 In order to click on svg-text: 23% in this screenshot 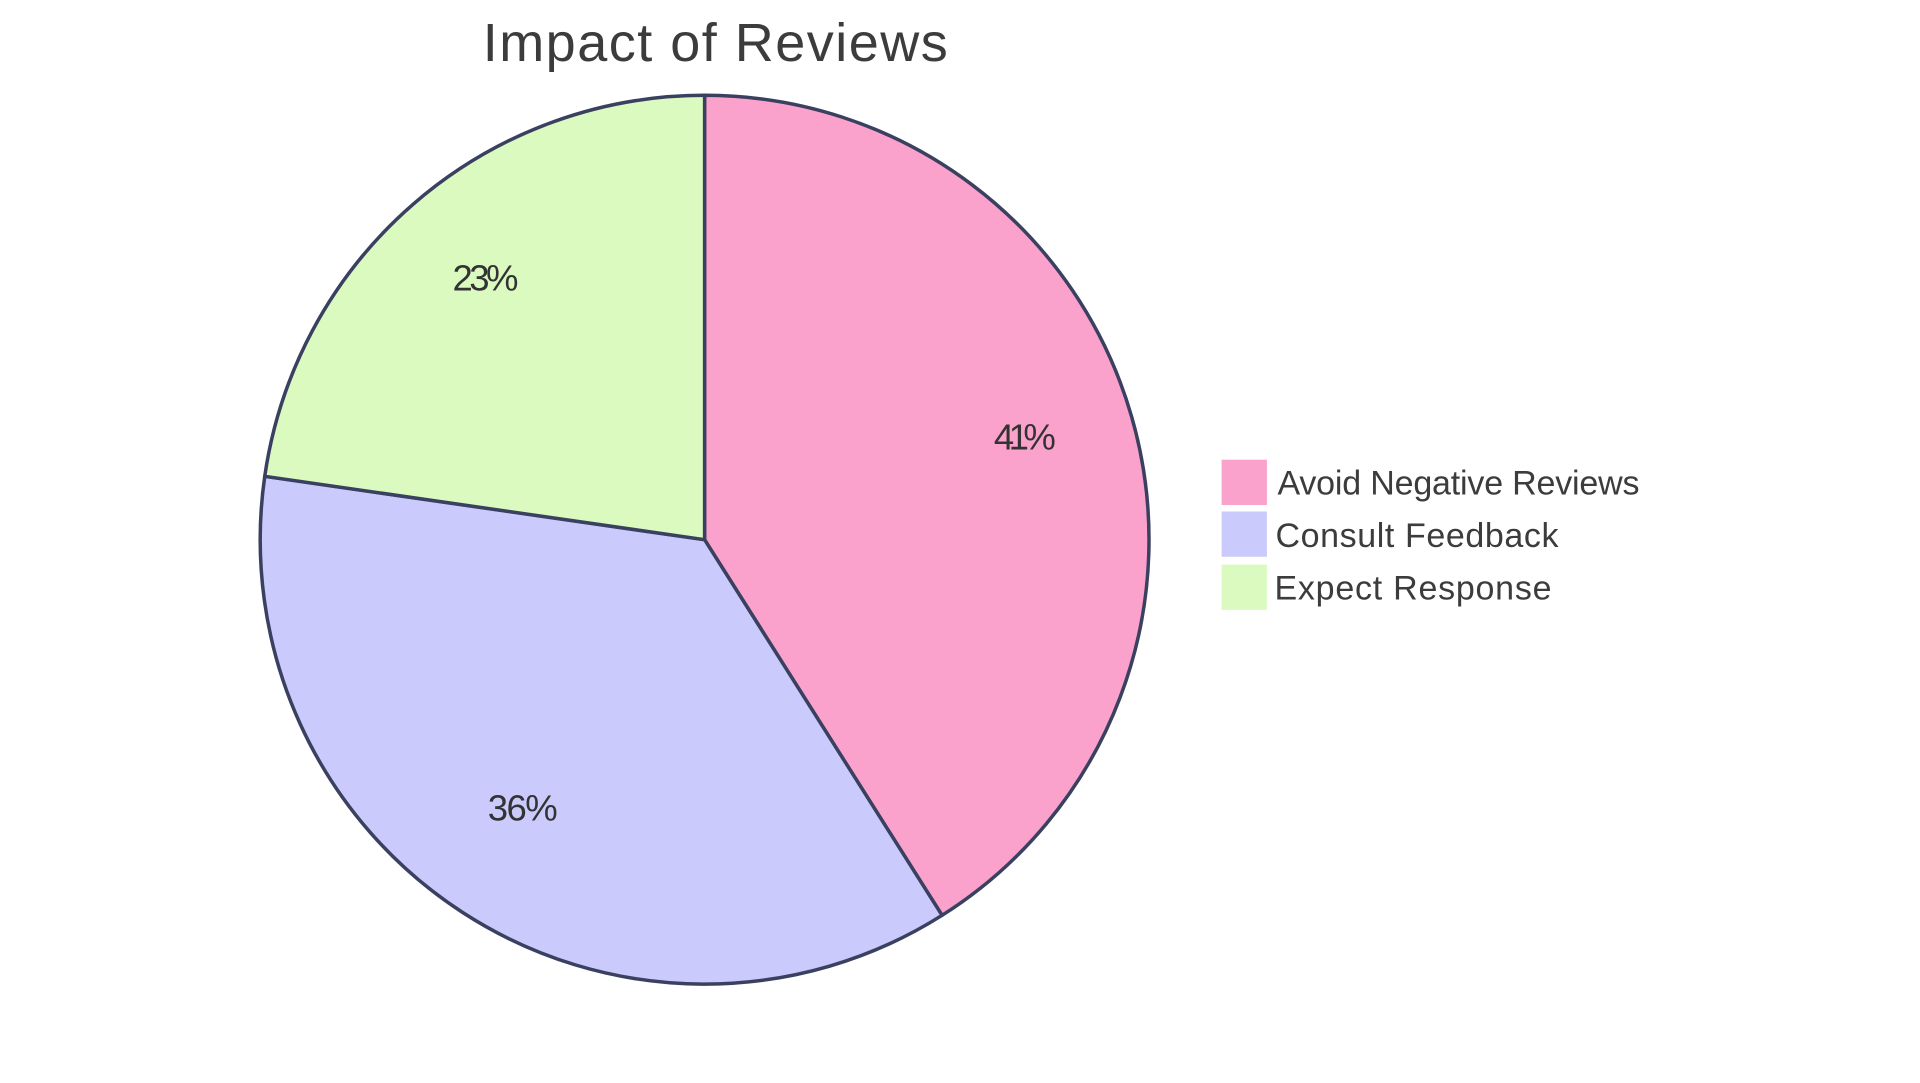, I will do `click(486, 277)`.